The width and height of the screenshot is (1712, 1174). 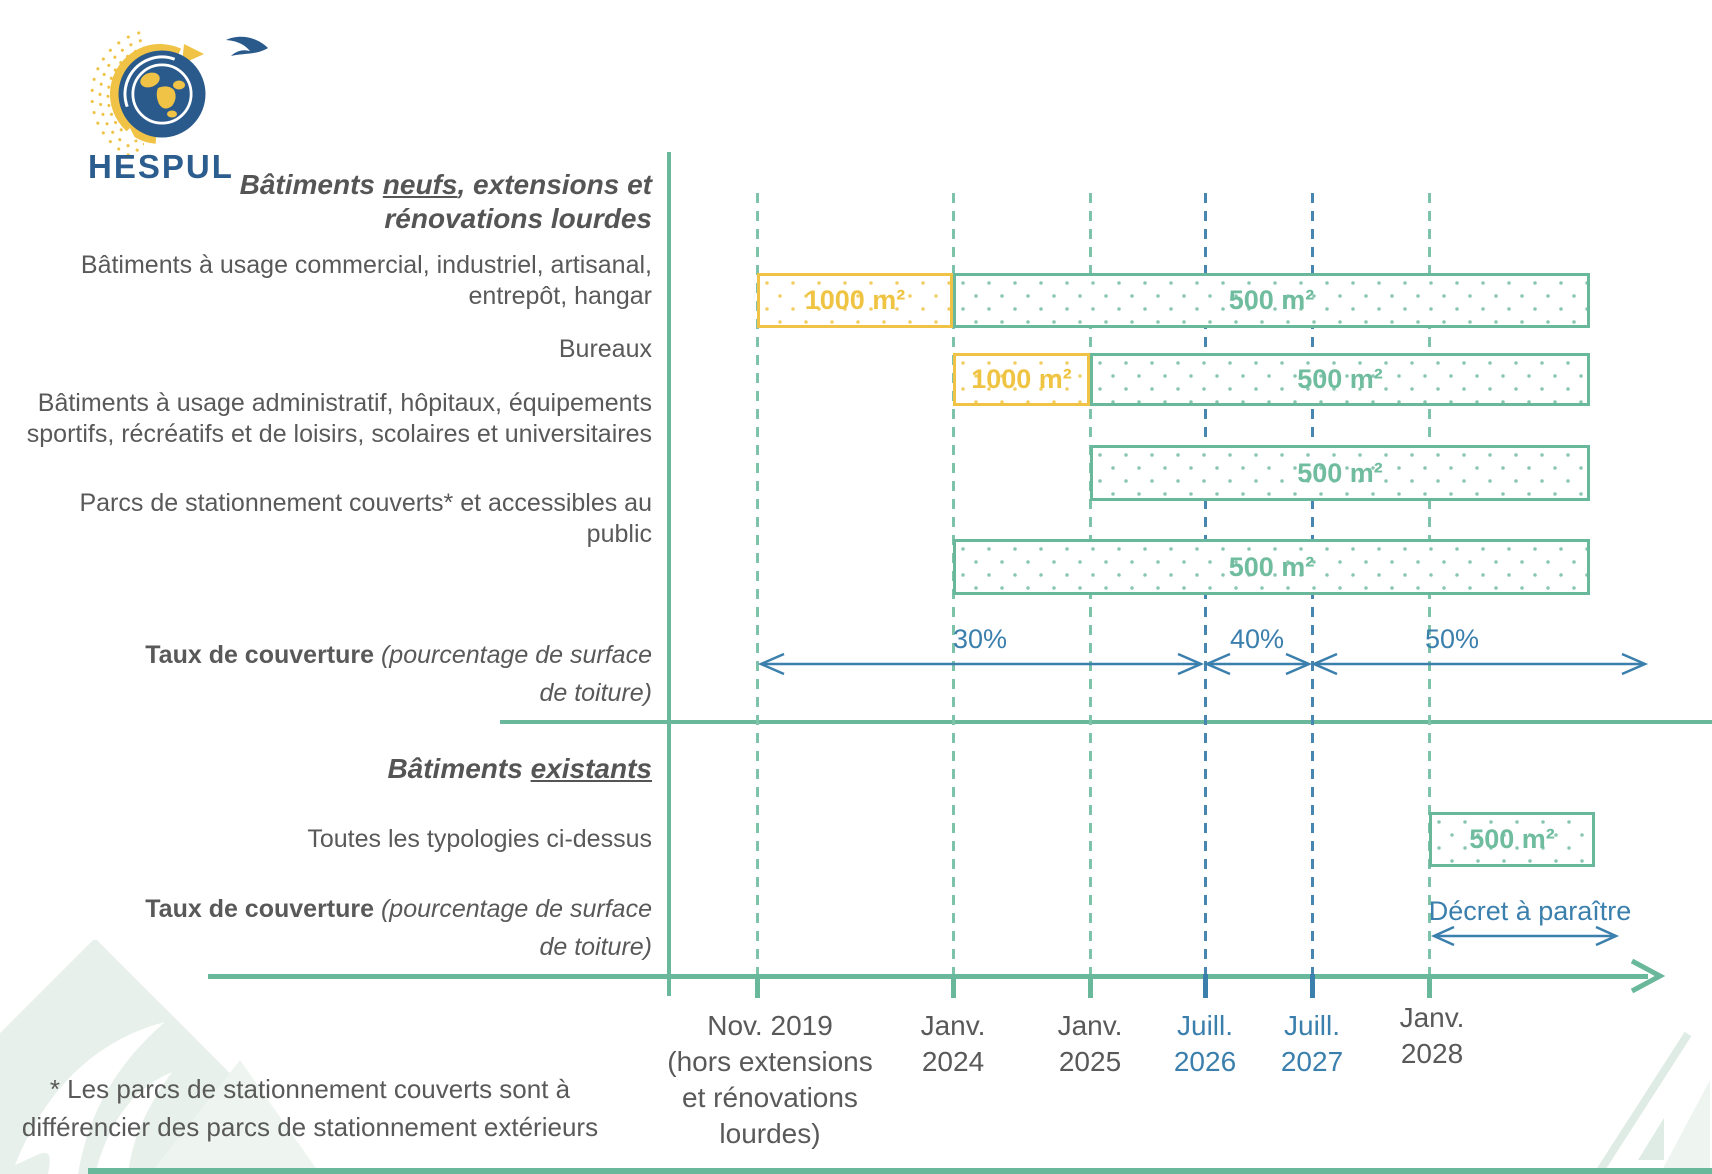 I want to click on axis-tick-juill-2026, so click(x=1205, y=986).